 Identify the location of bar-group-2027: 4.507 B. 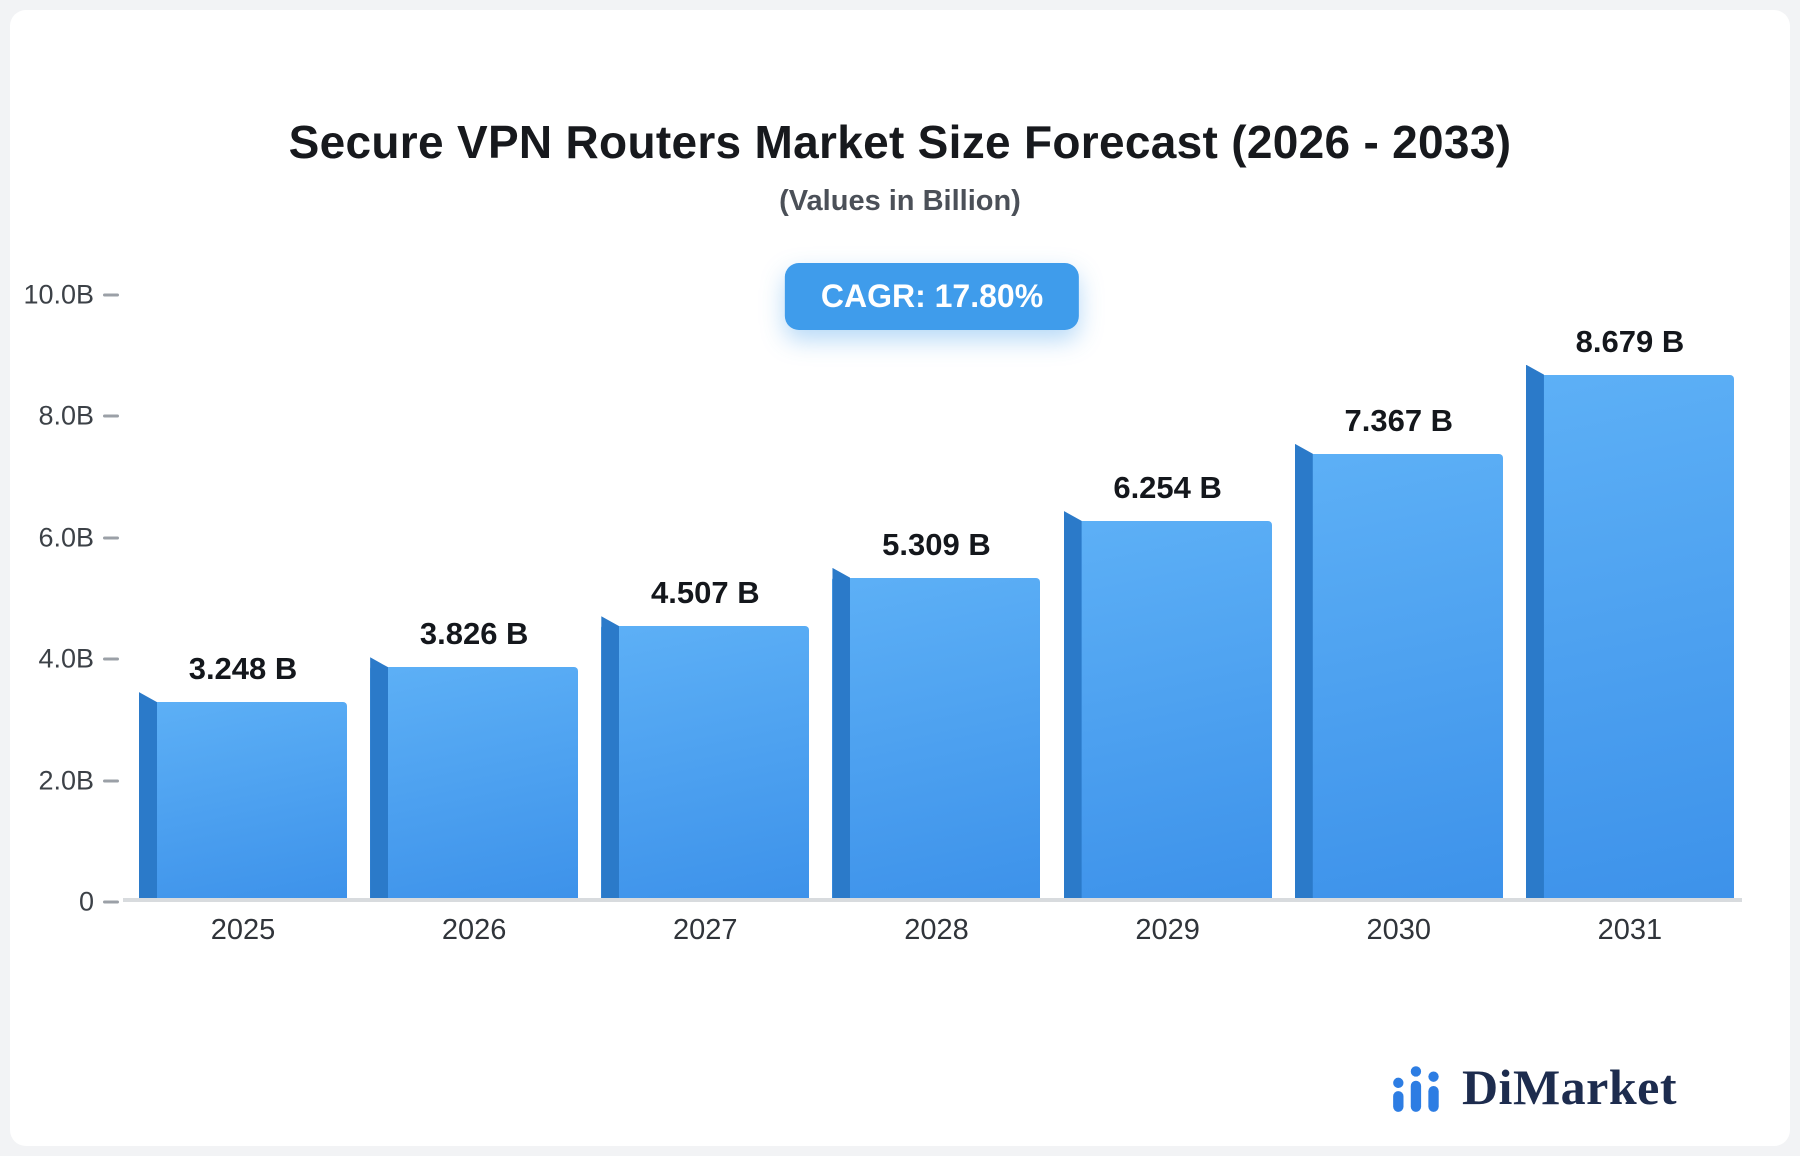
(705, 596).